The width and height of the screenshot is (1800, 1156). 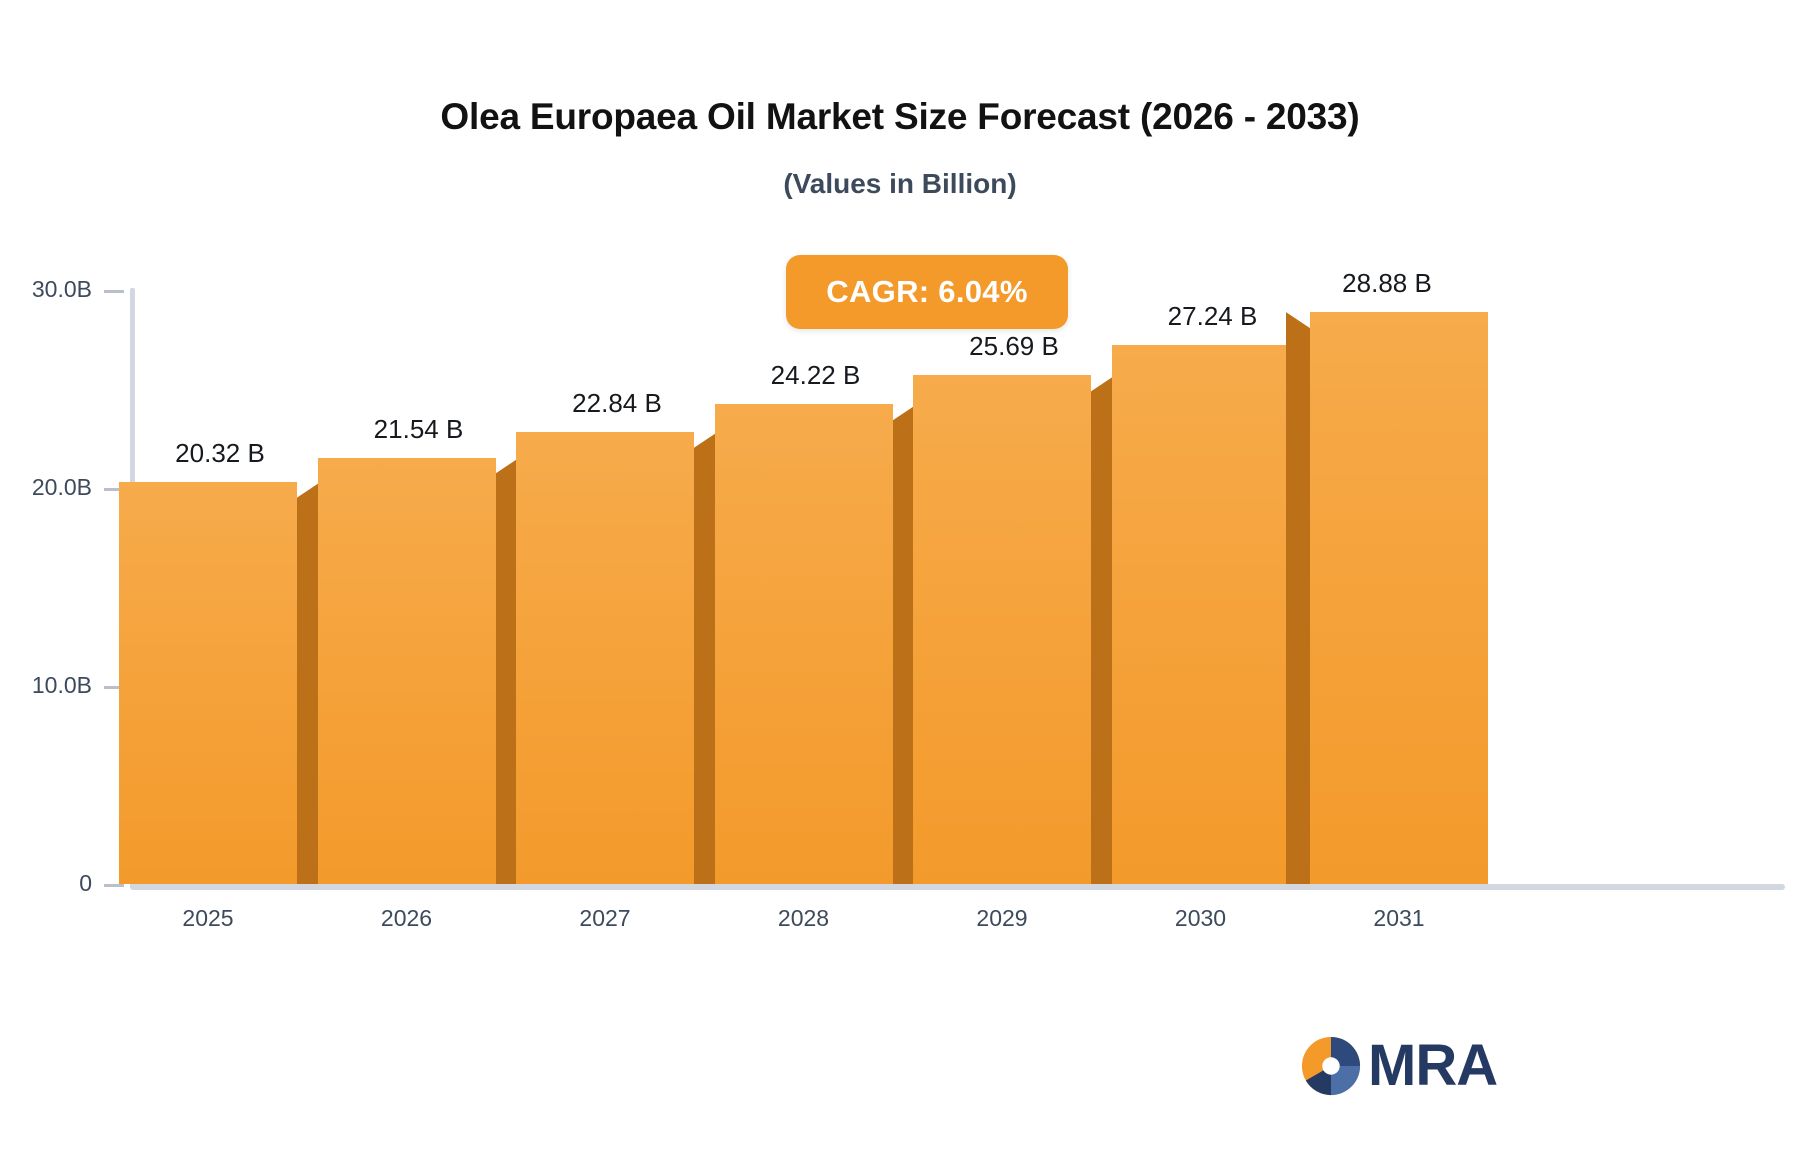 What do you see at coordinates (1014, 346) in the screenshot?
I see `bar-value-label: 25.69 B` at bounding box center [1014, 346].